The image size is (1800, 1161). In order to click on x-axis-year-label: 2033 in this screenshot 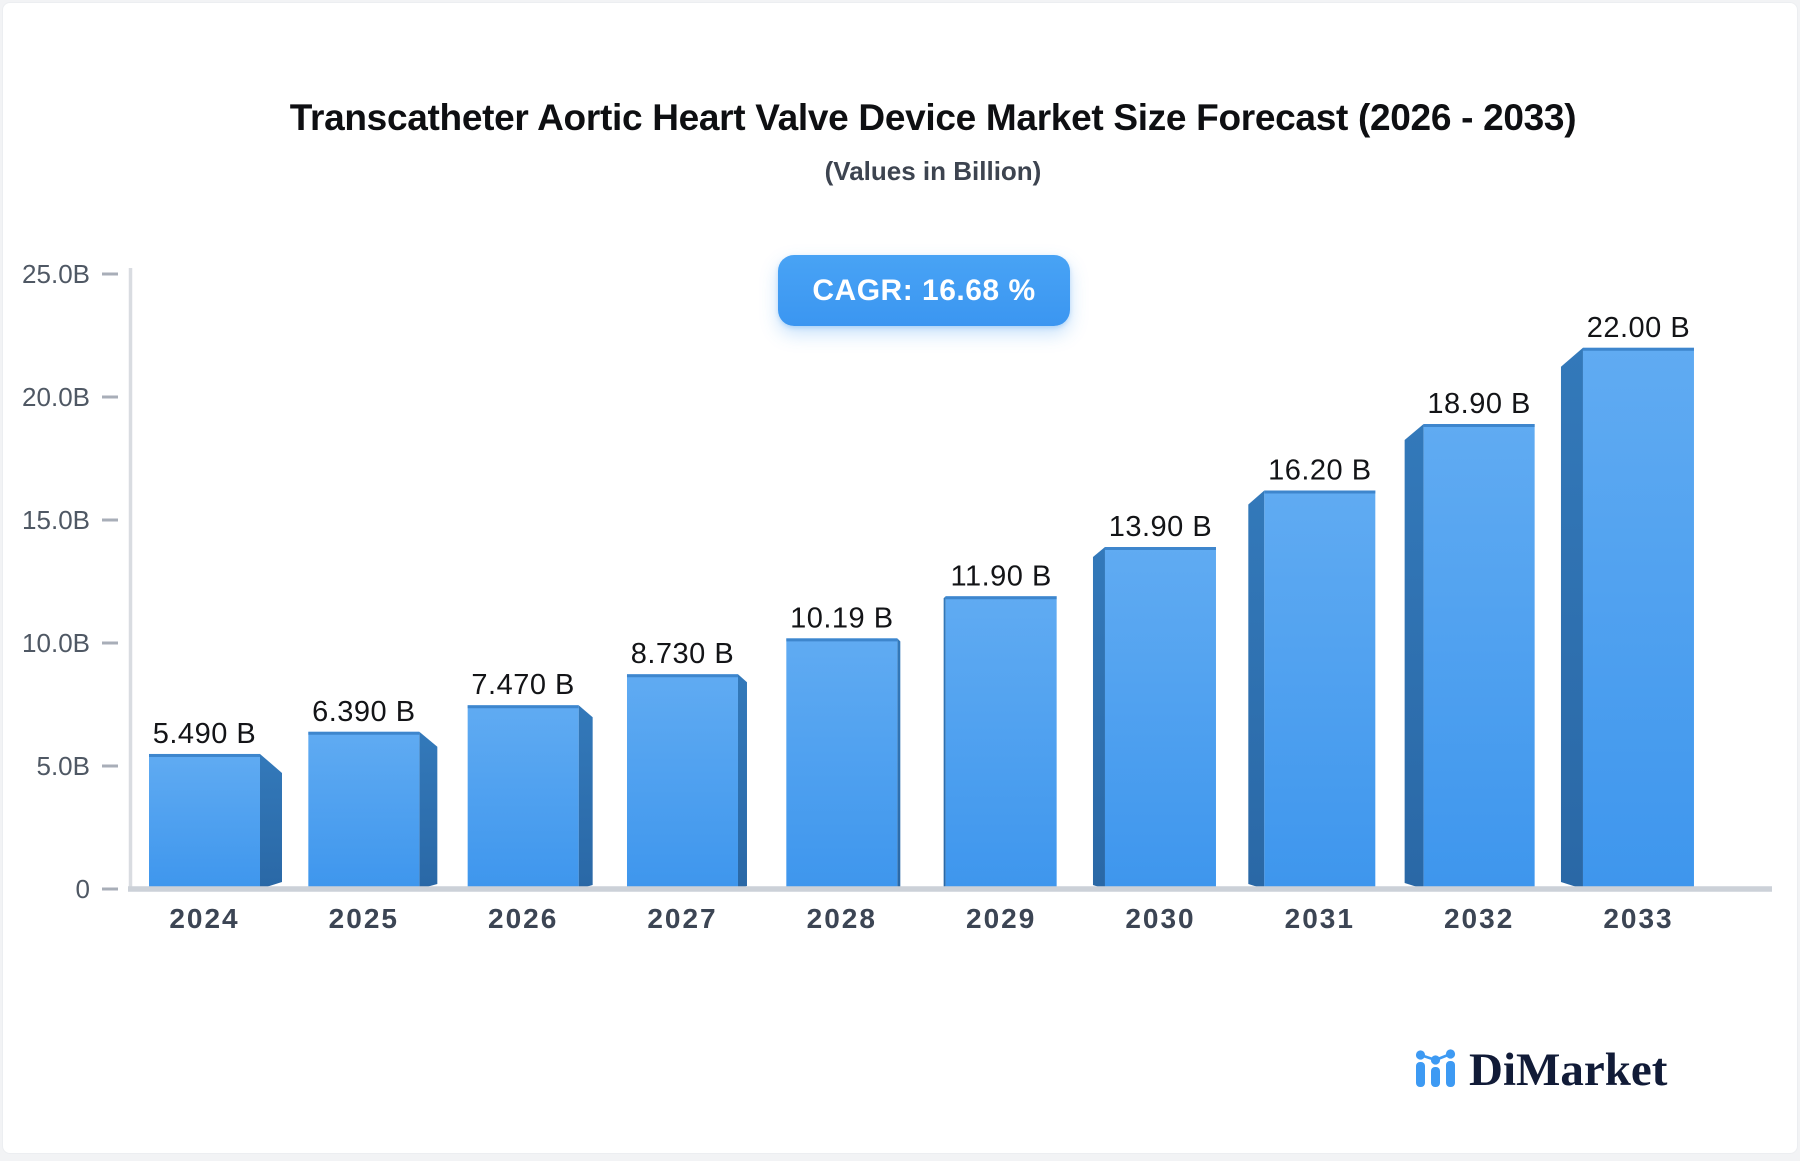, I will do `click(1638, 918)`.